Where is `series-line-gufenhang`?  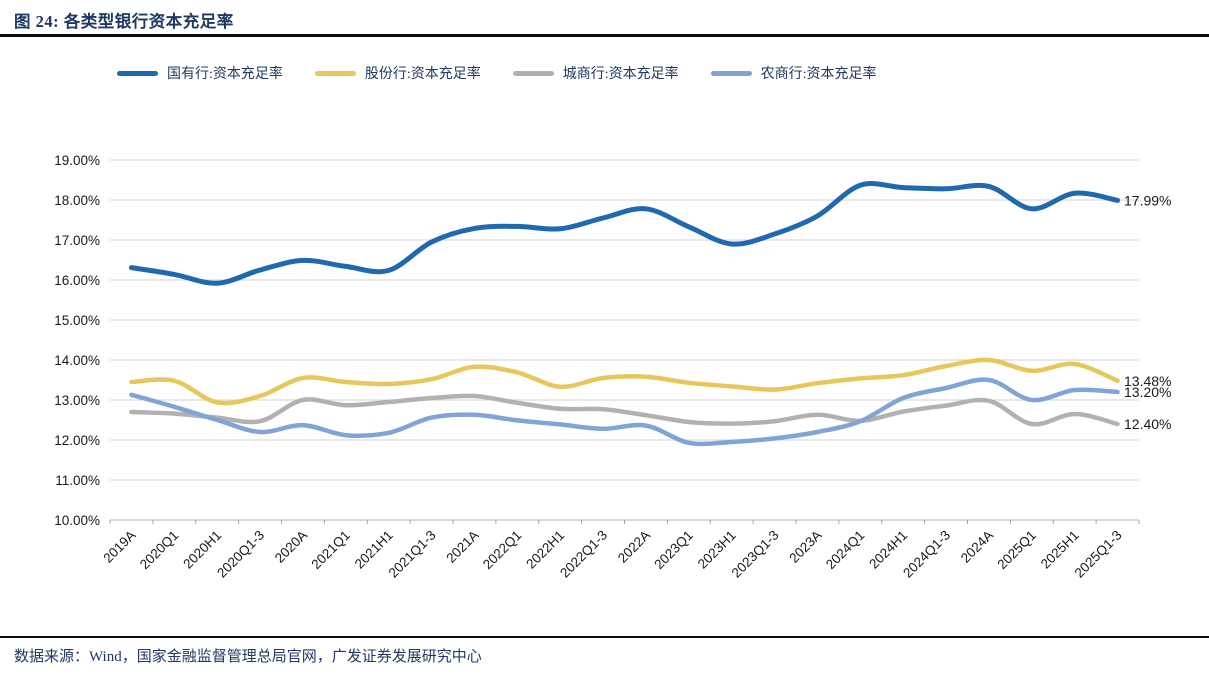 series-line-gufenhang is located at coordinates (624, 381).